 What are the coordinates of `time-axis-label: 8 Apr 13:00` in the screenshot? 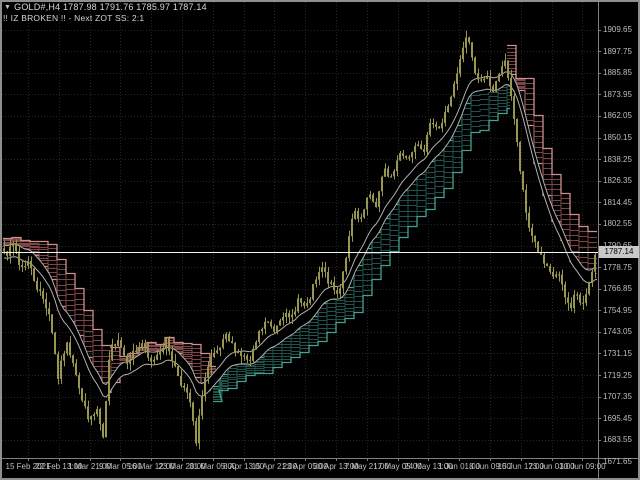 It's located at (244, 466).